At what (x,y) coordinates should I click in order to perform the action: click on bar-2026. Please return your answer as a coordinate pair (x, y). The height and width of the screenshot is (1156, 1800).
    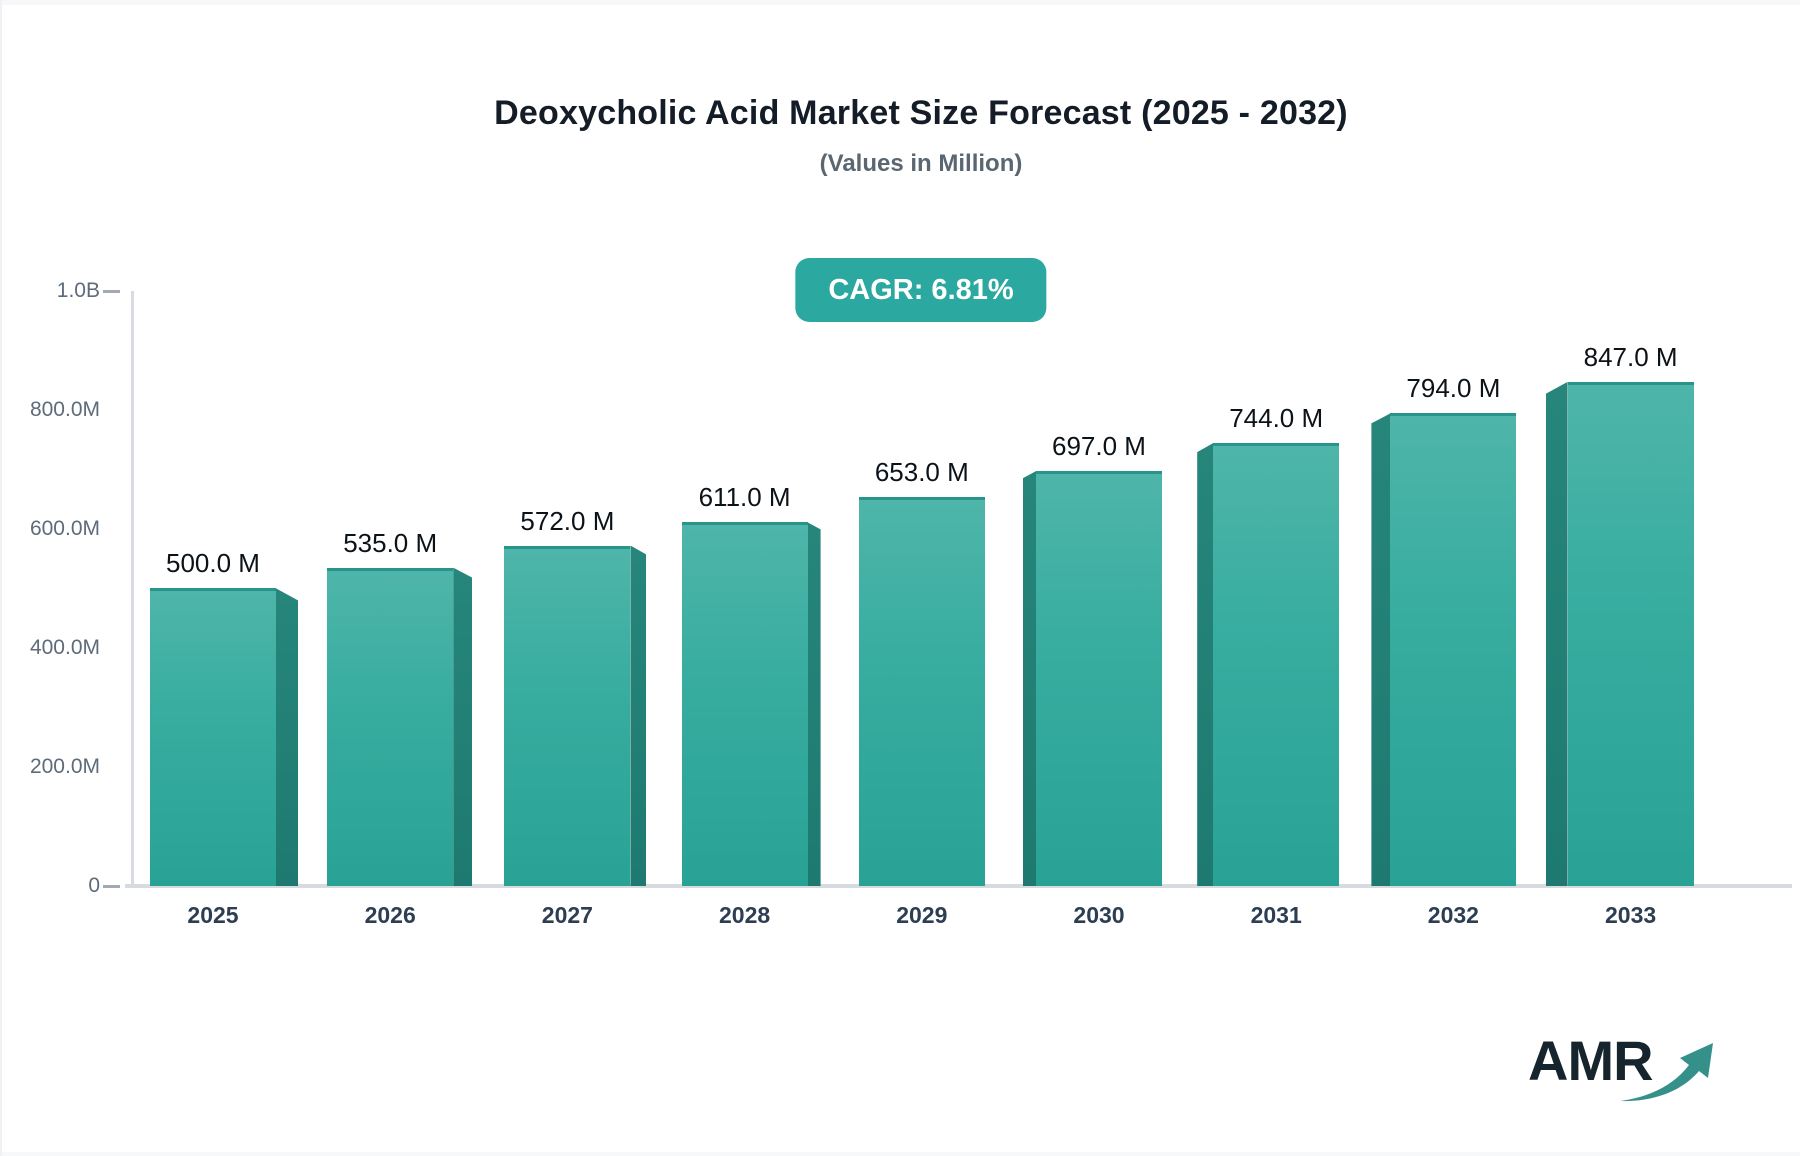
    Looking at the image, I should click on (390, 726).